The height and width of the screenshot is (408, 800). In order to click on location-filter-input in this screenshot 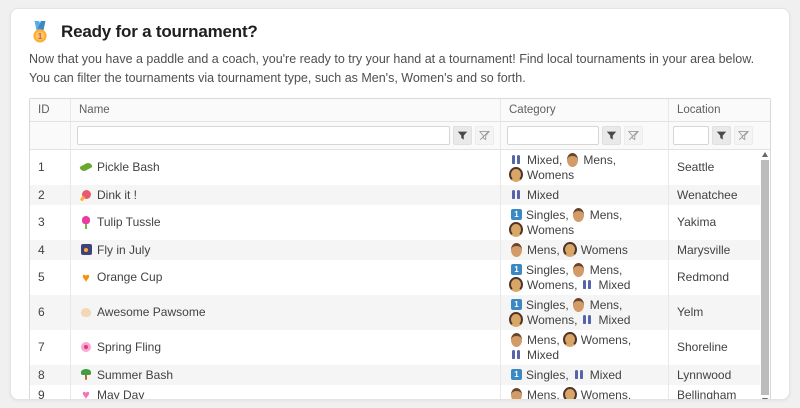, I will do `click(691, 135)`.